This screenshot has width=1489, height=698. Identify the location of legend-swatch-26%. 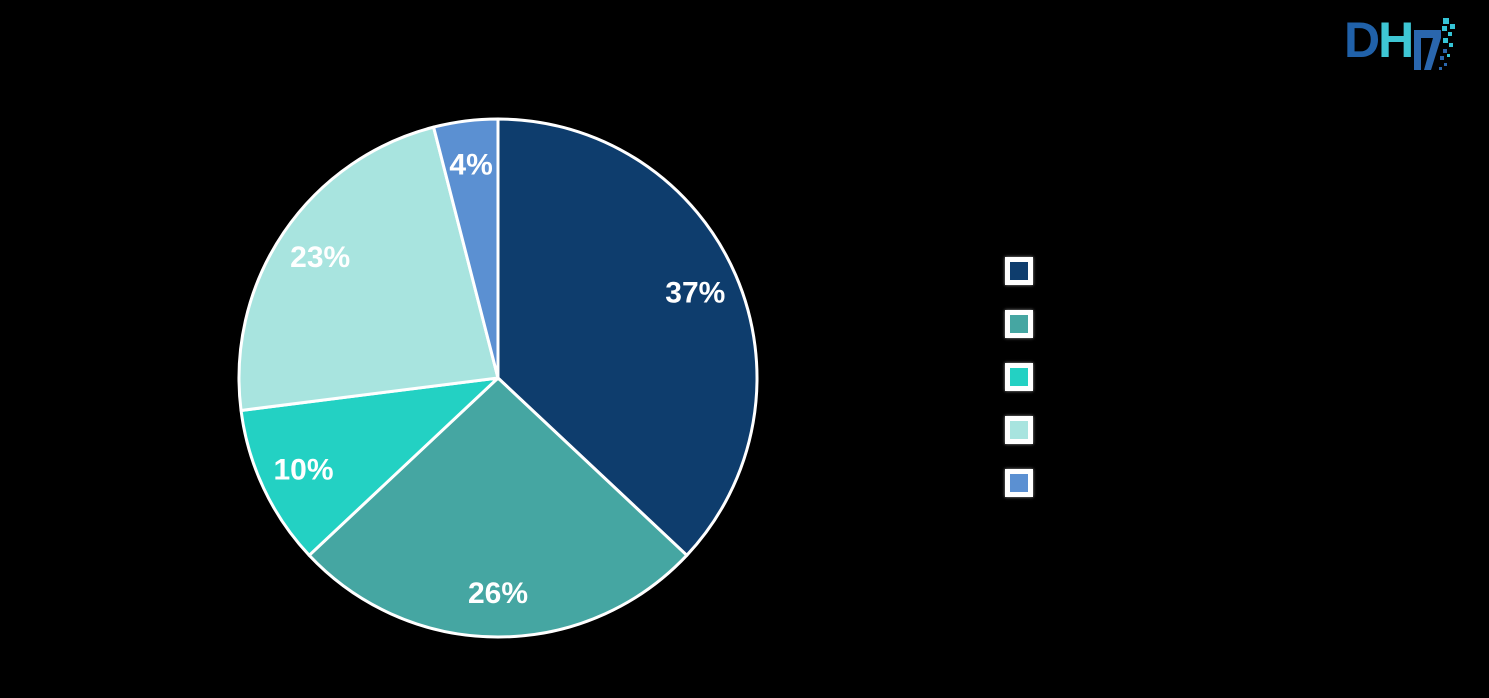
(1019, 324).